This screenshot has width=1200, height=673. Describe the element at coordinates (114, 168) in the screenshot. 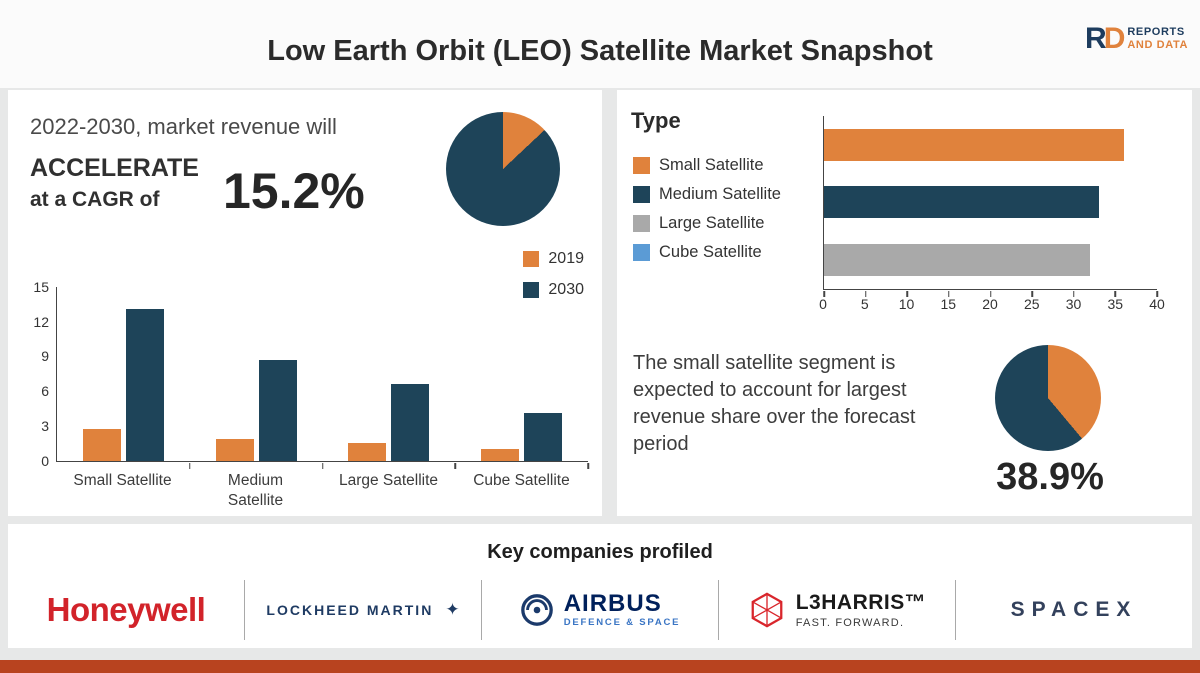

I see `accelerate-label: ACCELERATE` at that location.